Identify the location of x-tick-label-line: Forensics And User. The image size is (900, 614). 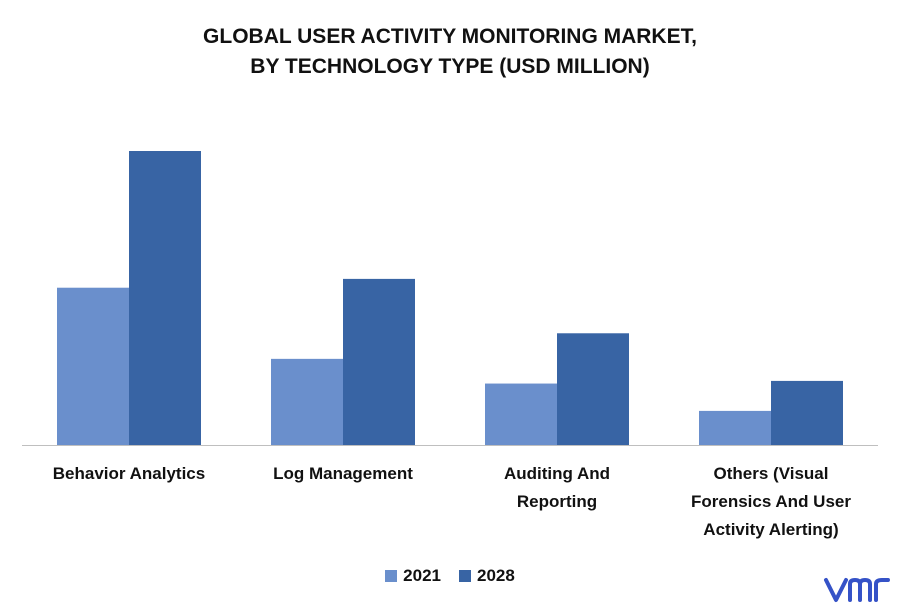
(771, 501).